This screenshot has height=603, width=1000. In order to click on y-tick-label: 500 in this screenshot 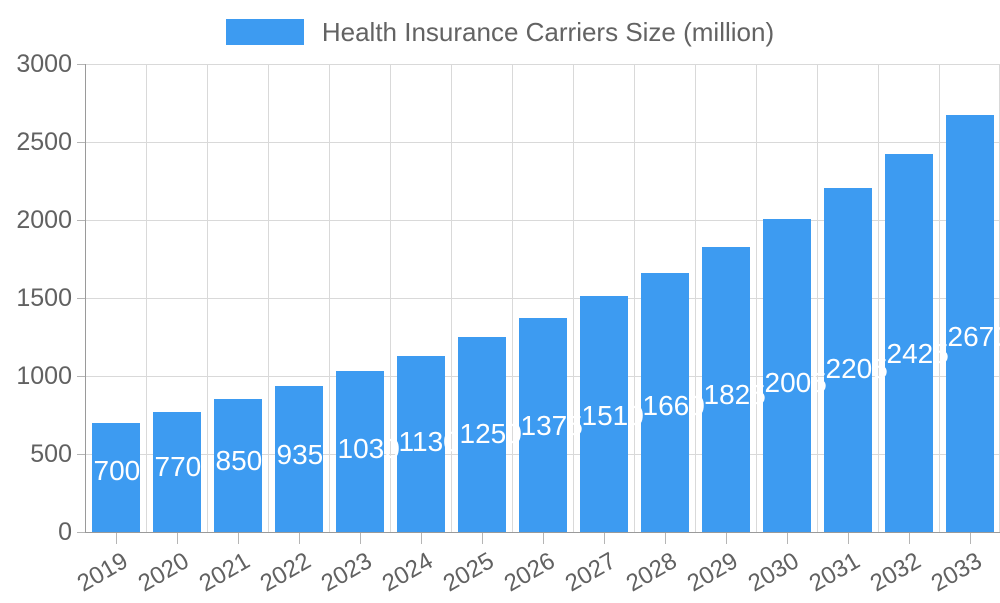, I will do `click(37, 454)`.